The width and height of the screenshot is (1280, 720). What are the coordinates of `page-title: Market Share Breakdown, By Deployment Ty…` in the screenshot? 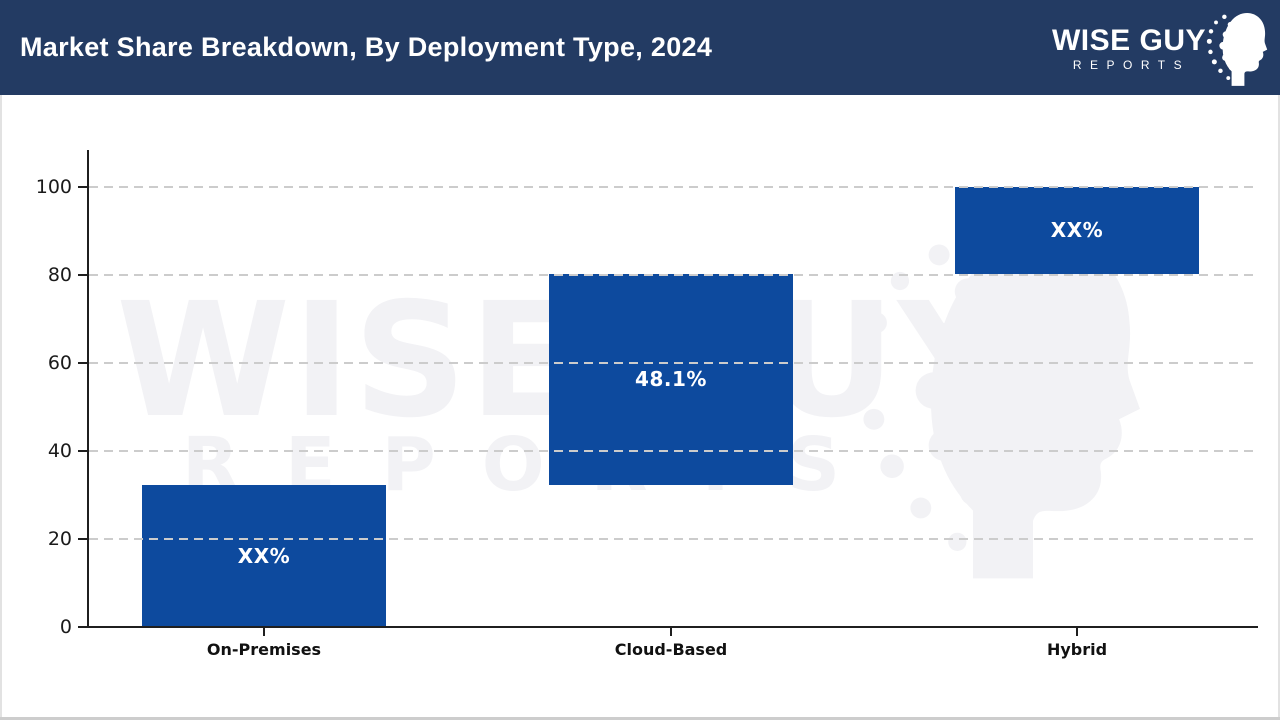 It's located at (366, 47).